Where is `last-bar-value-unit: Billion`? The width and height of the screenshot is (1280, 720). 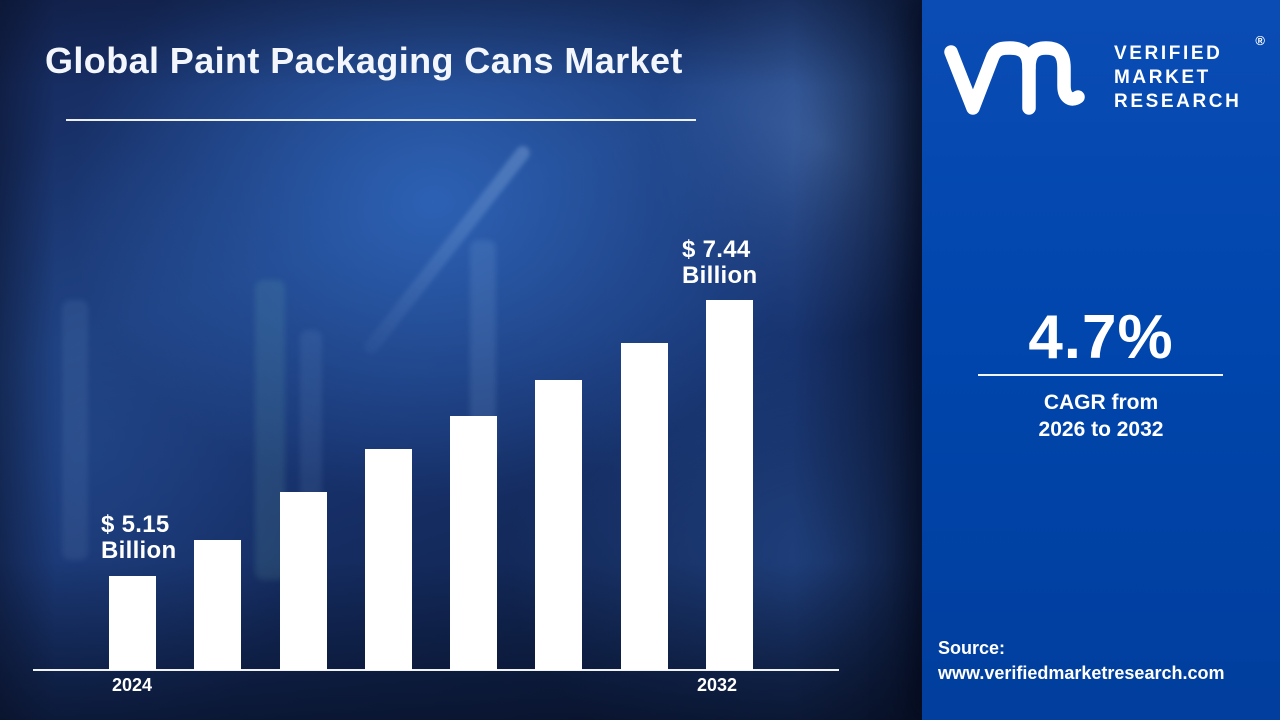 last-bar-value-unit: Billion is located at coordinates (720, 275).